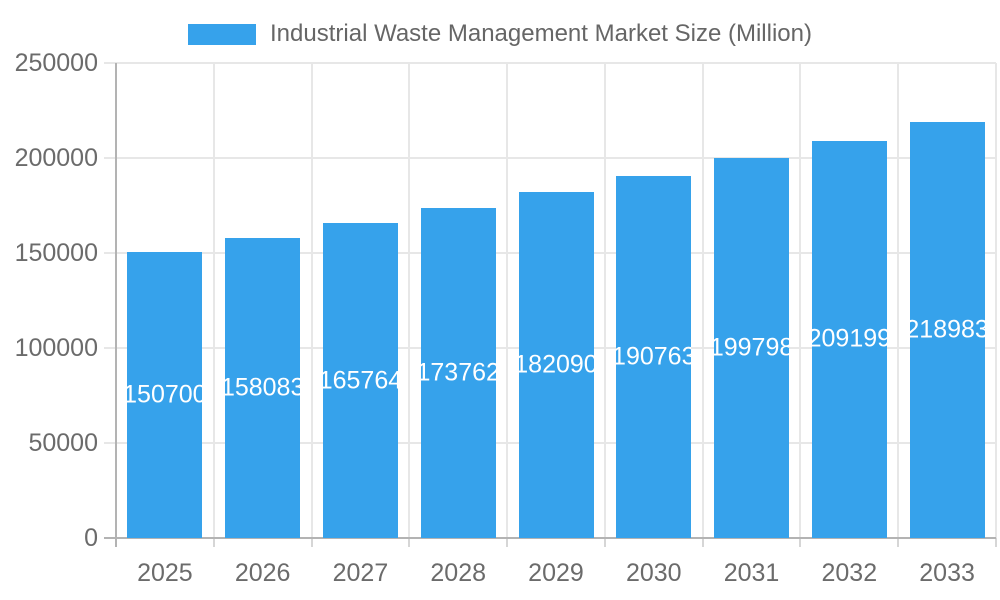 The height and width of the screenshot is (600, 1000). I want to click on bar-value-label-2031: 199798, so click(752, 347).